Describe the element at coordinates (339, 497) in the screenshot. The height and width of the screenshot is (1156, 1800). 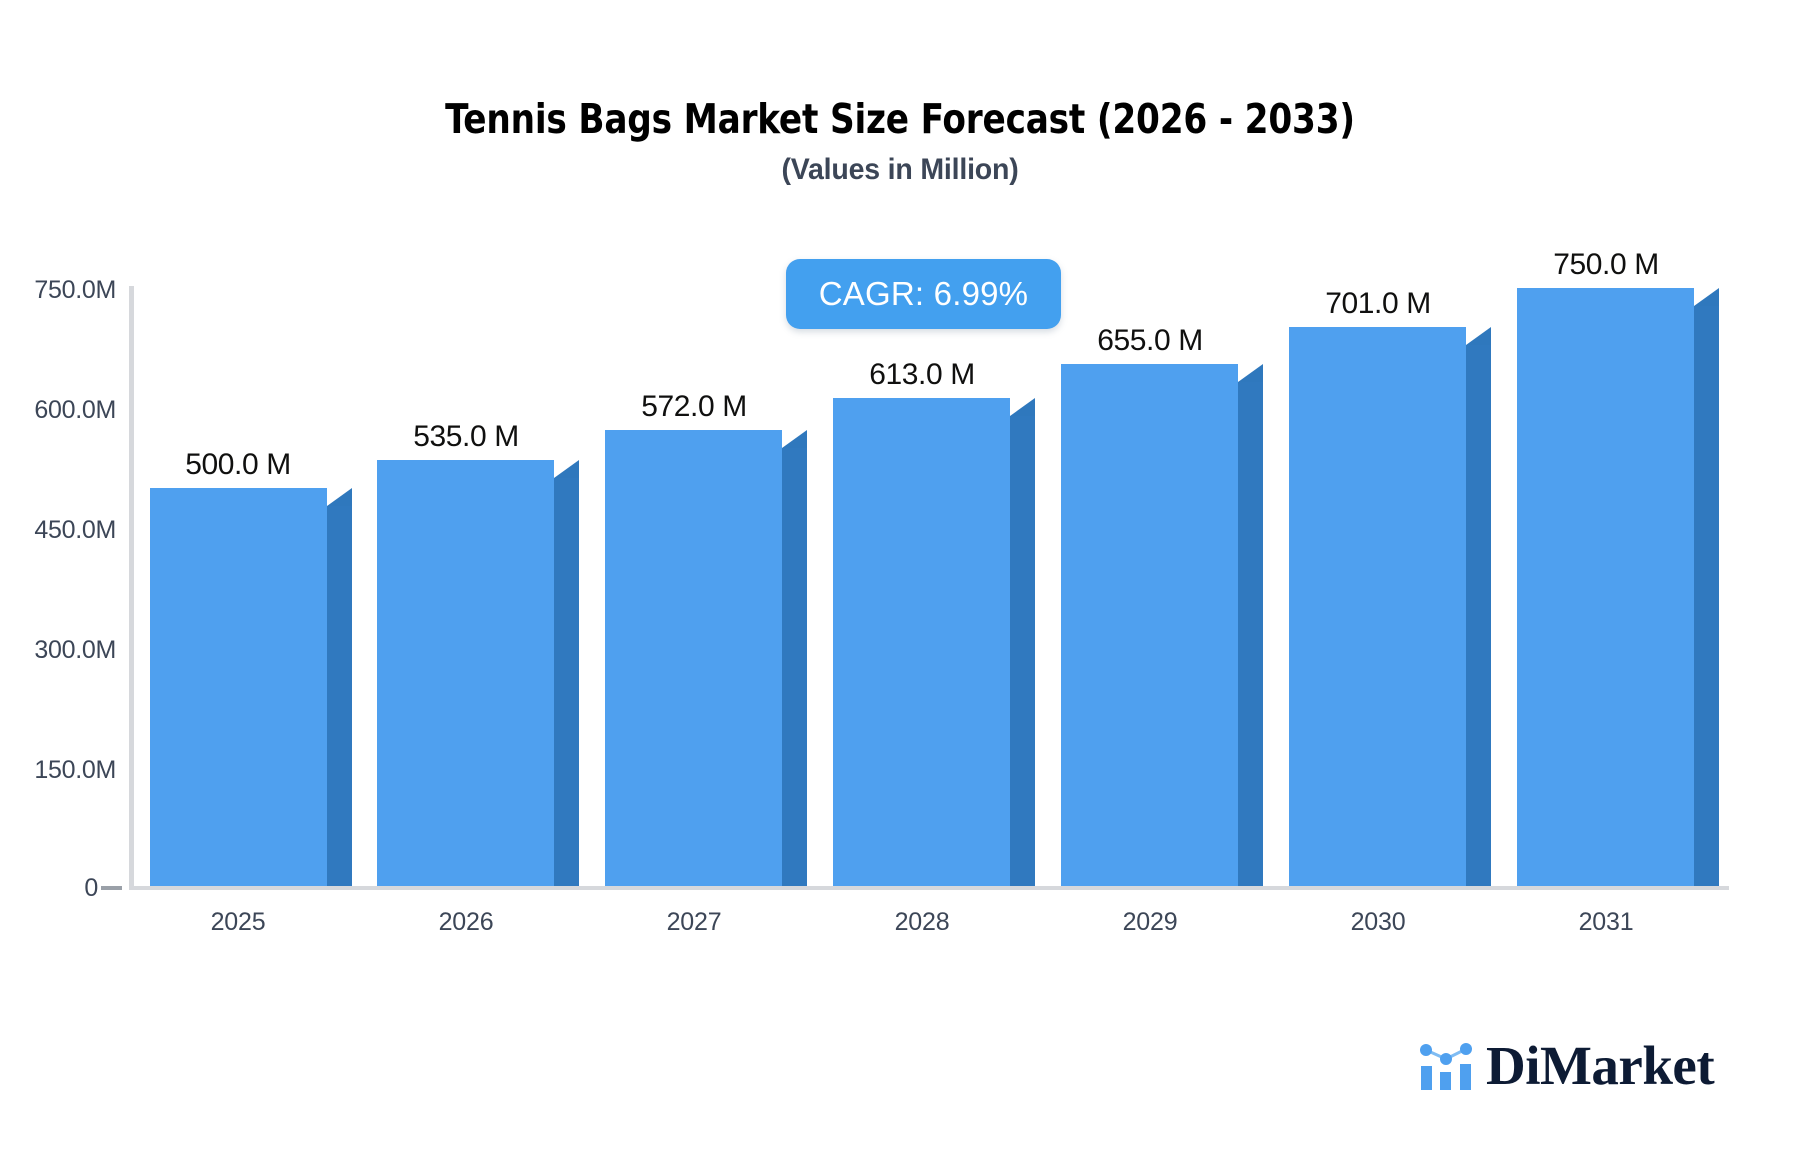
I see `bar-2025-top` at that location.